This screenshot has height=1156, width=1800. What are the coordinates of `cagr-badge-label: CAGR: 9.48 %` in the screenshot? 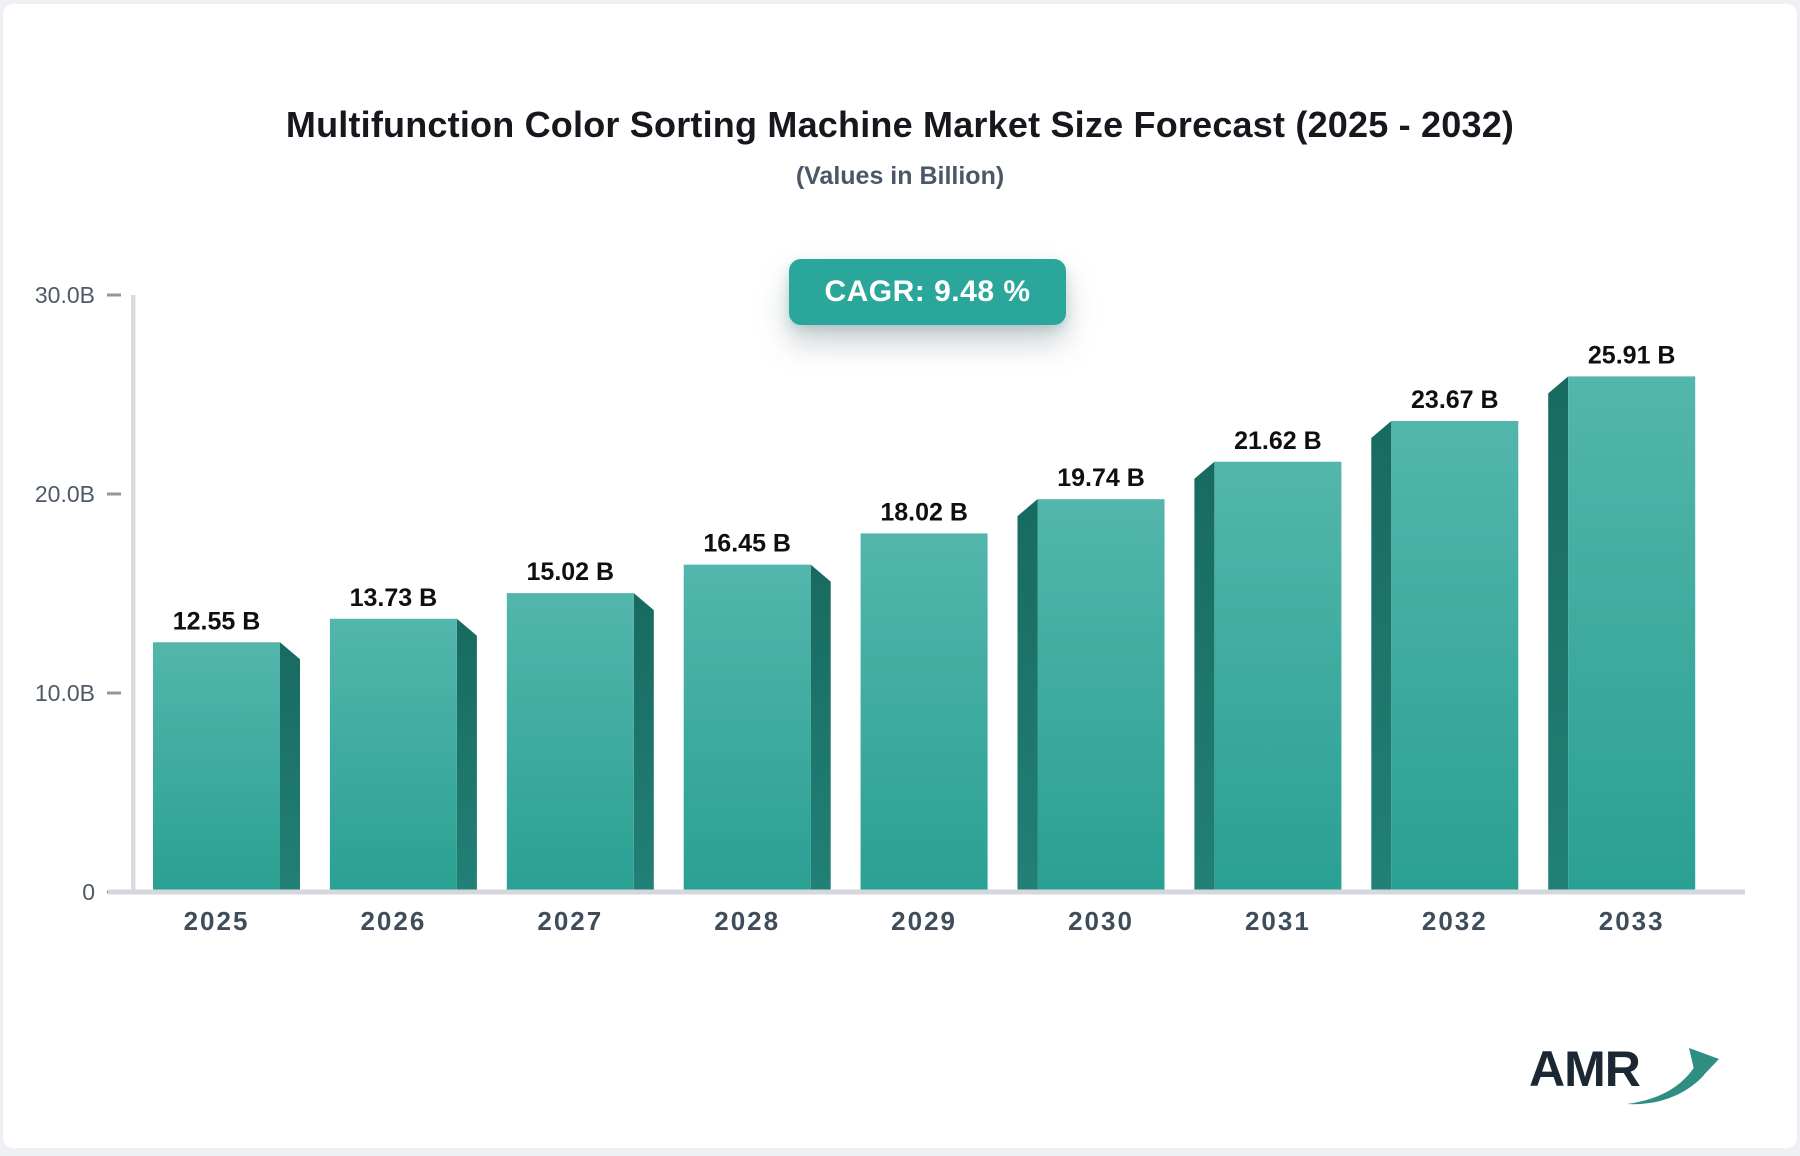 It's located at (927, 291).